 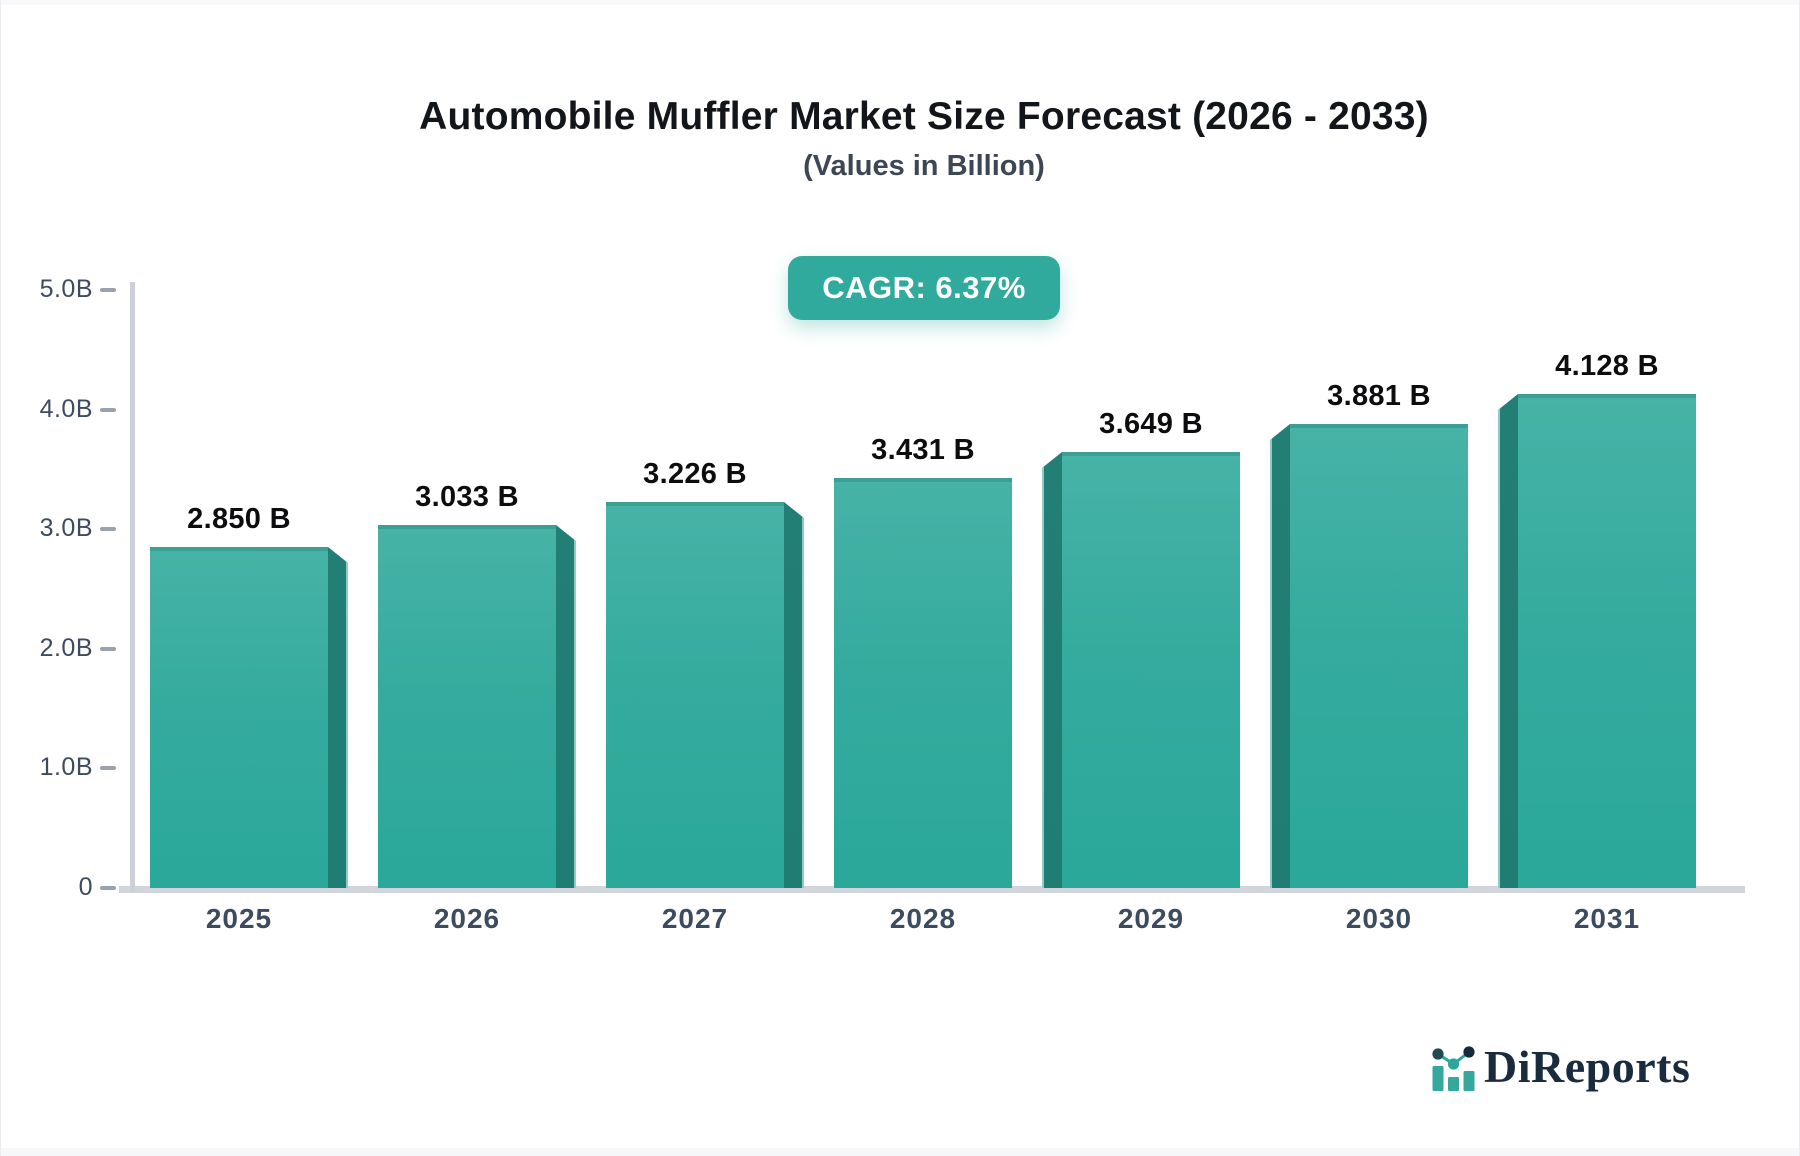 I want to click on bar-3d-side-2031, so click(x=1508, y=641).